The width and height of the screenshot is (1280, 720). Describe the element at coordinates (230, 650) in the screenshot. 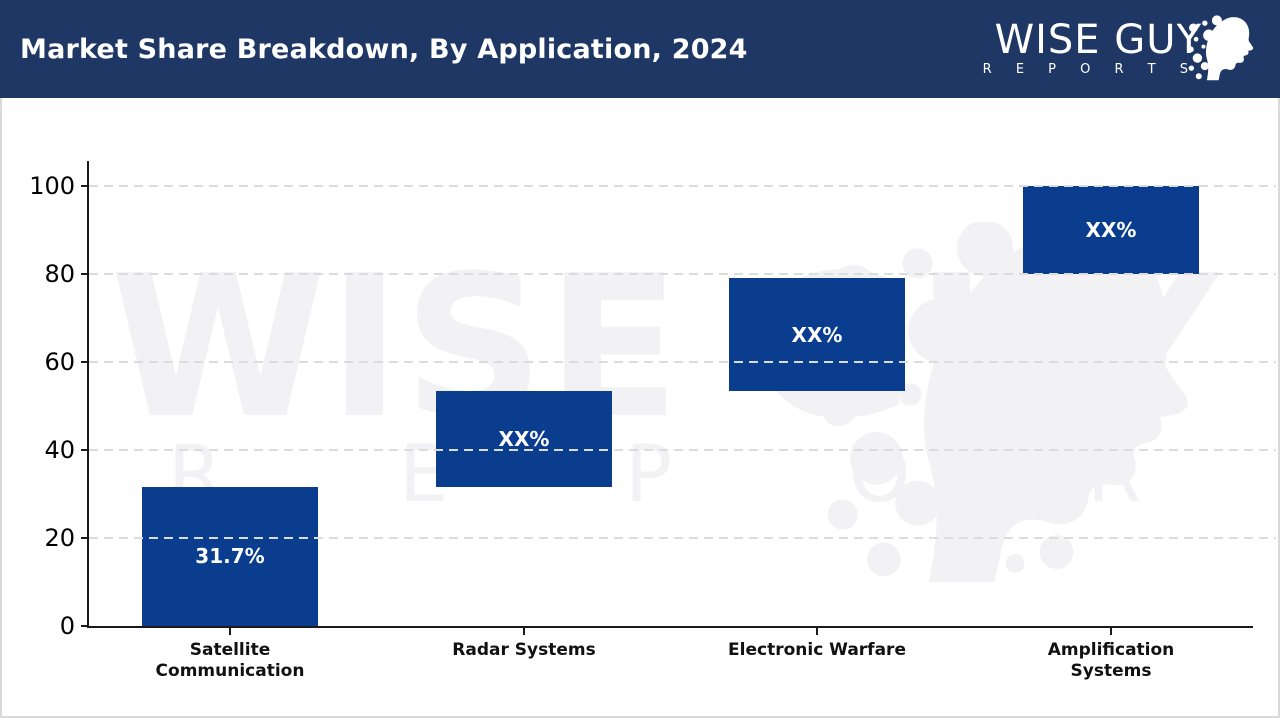

I see `category-label-line: Satellite` at that location.